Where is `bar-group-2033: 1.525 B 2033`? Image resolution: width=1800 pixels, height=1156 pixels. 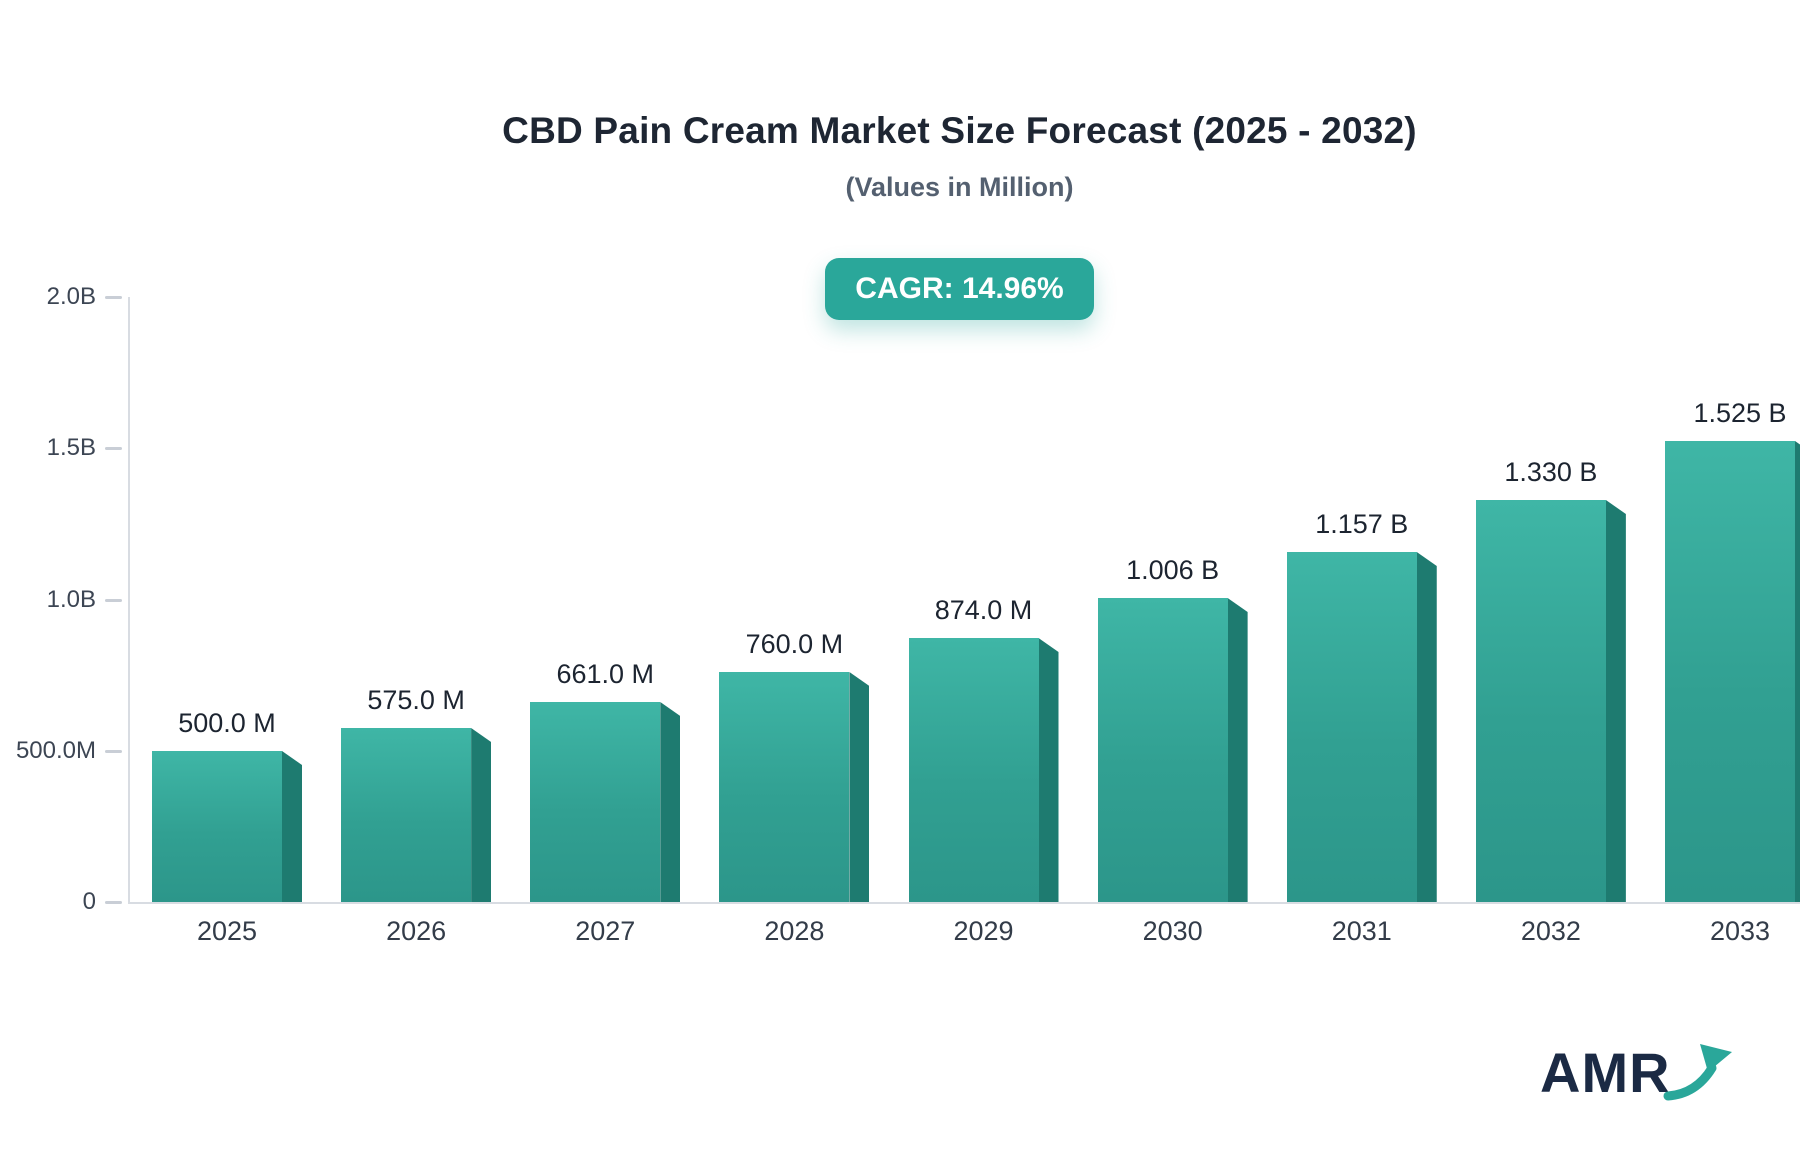
bar-group-2033: 1.525 B 2033 is located at coordinates (1732, 672).